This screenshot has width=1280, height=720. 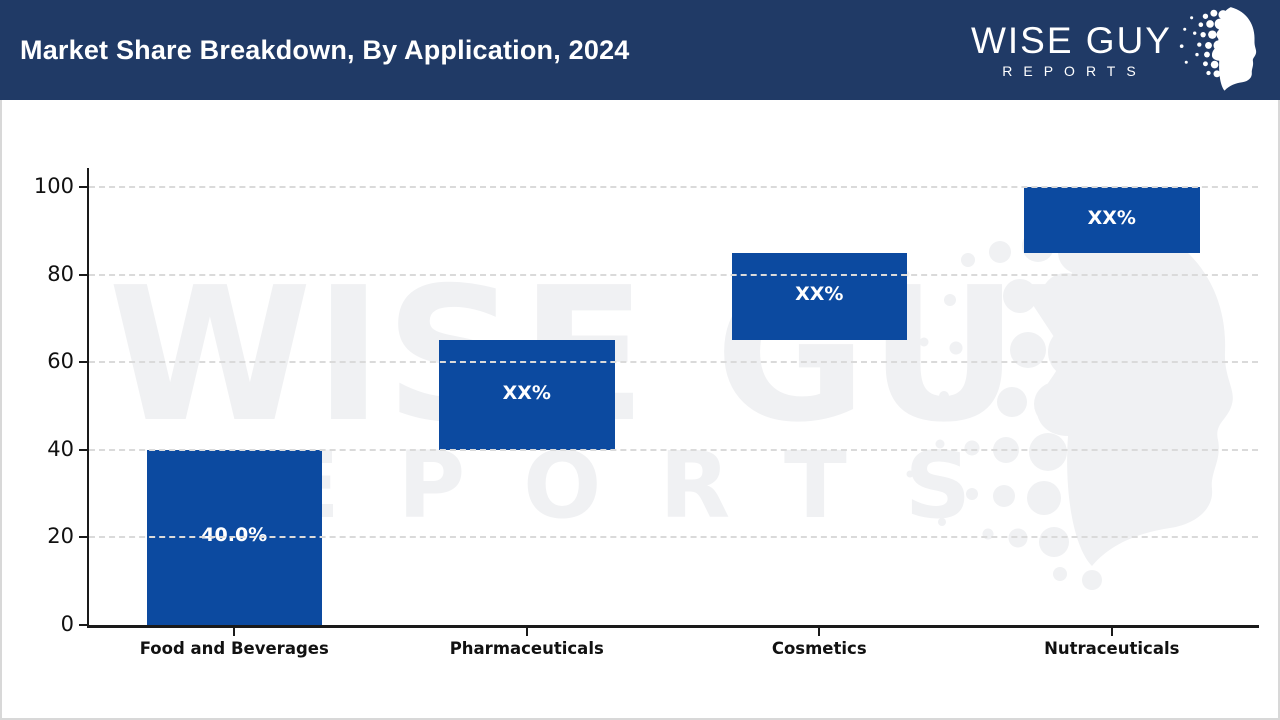 I want to click on y-tick-label-0: 0, so click(x=67, y=624).